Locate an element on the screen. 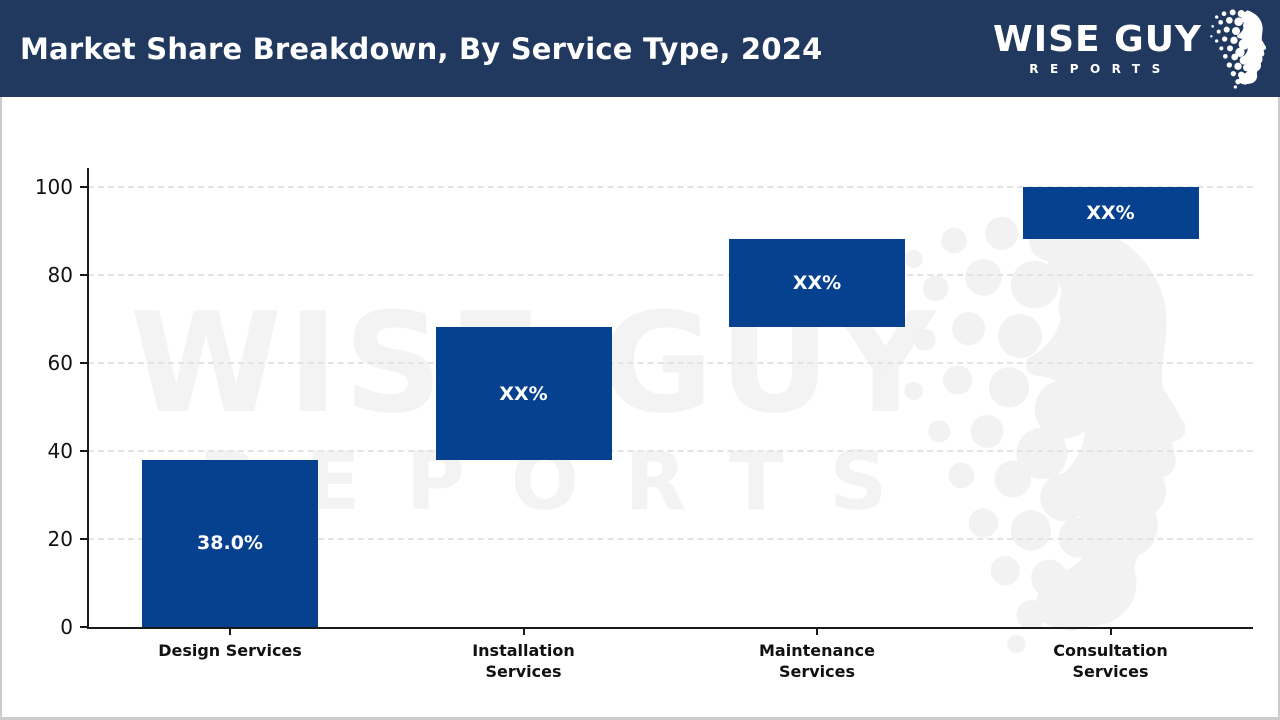 The width and height of the screenshot is (1280, 720). bar-value-label-installation-services: XX% is located at coordinates (523, 393).